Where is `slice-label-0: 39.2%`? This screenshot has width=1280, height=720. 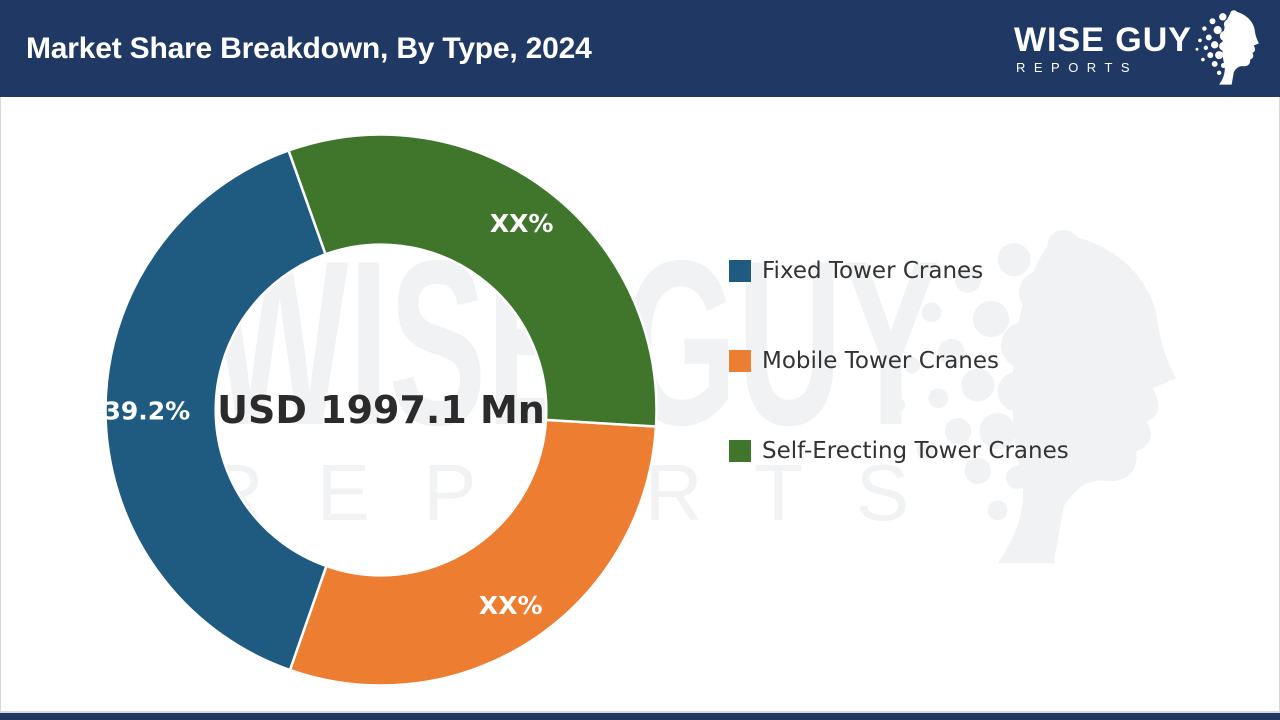
slice-label-0: 39.2% is located at coordinates (147, 411).